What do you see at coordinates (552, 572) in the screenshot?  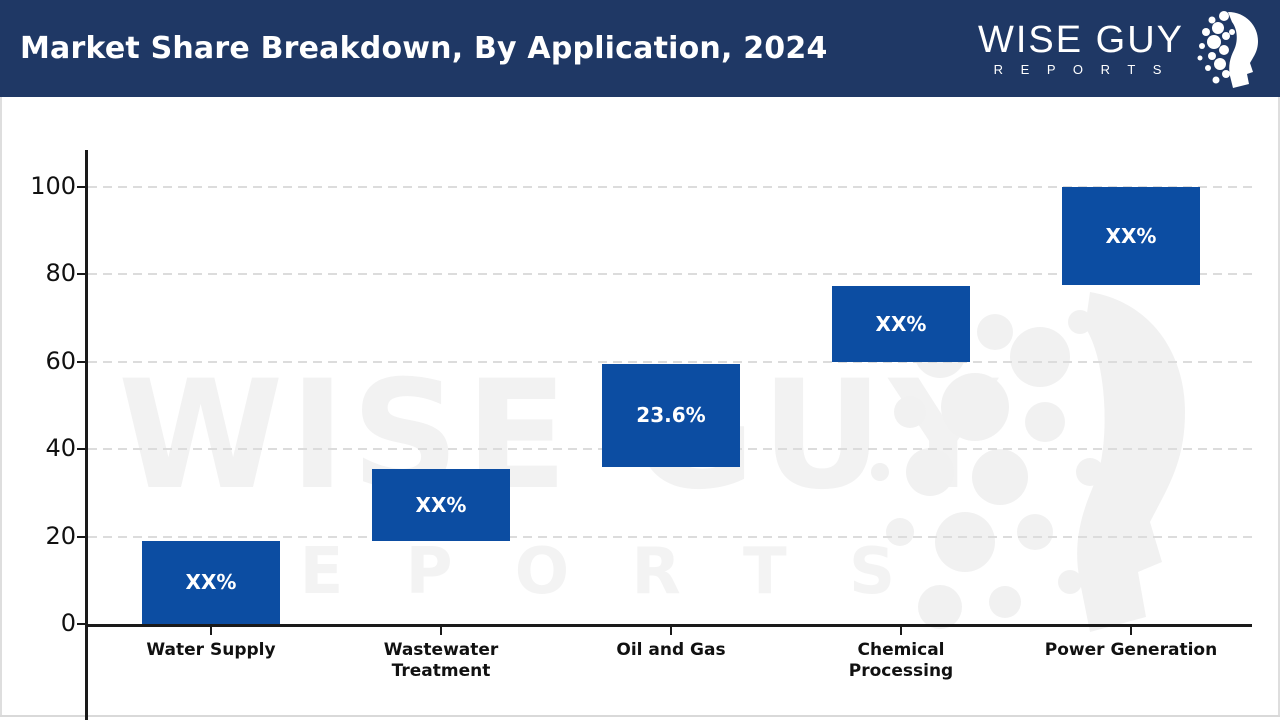 I see `watermark-reports: R E P O R T S` at bounding box center [552, 572].